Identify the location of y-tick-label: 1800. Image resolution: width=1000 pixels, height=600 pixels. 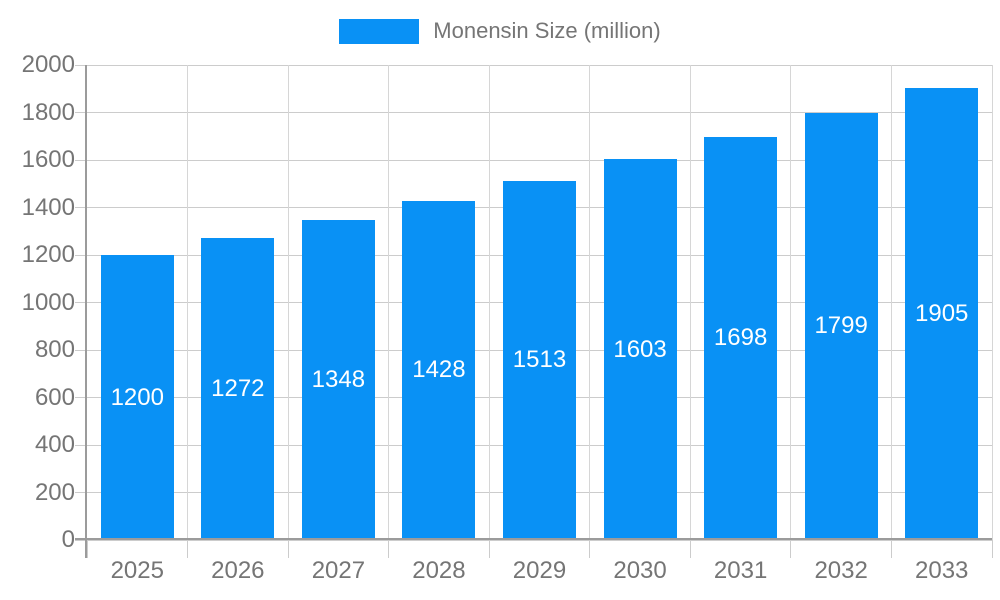
(48, 112).